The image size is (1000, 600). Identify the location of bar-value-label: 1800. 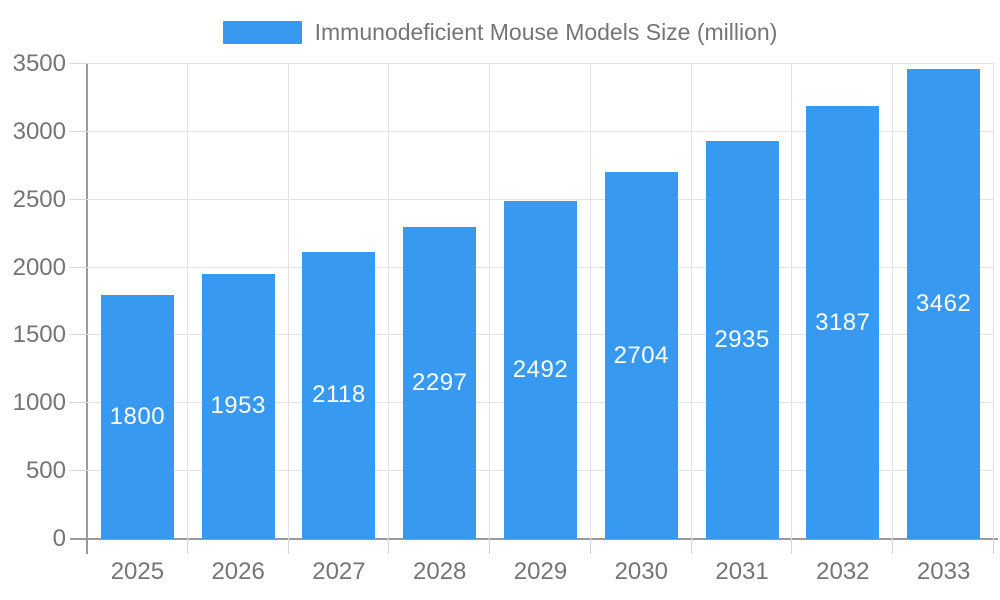
(137, 416).